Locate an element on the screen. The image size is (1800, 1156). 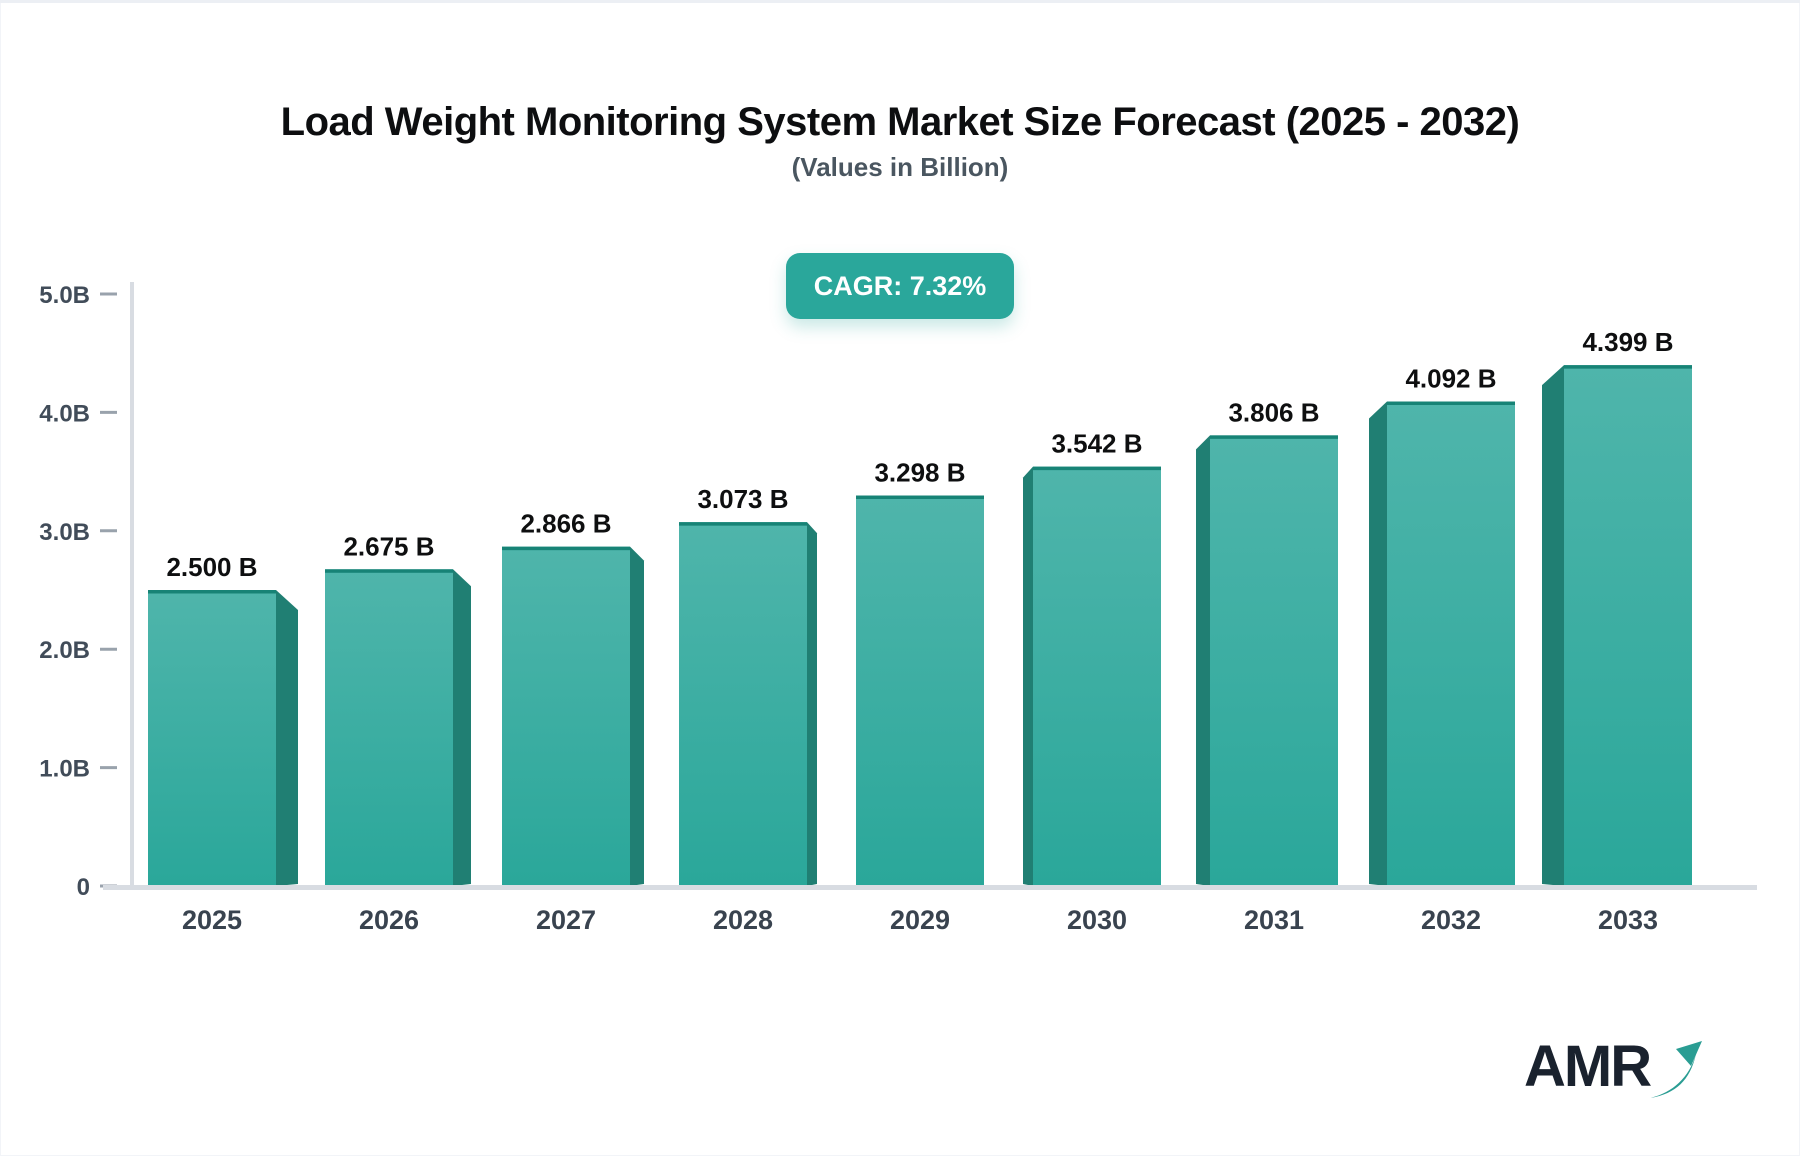
y-tick-label: 4.0B is located at coordinates (64, 413).